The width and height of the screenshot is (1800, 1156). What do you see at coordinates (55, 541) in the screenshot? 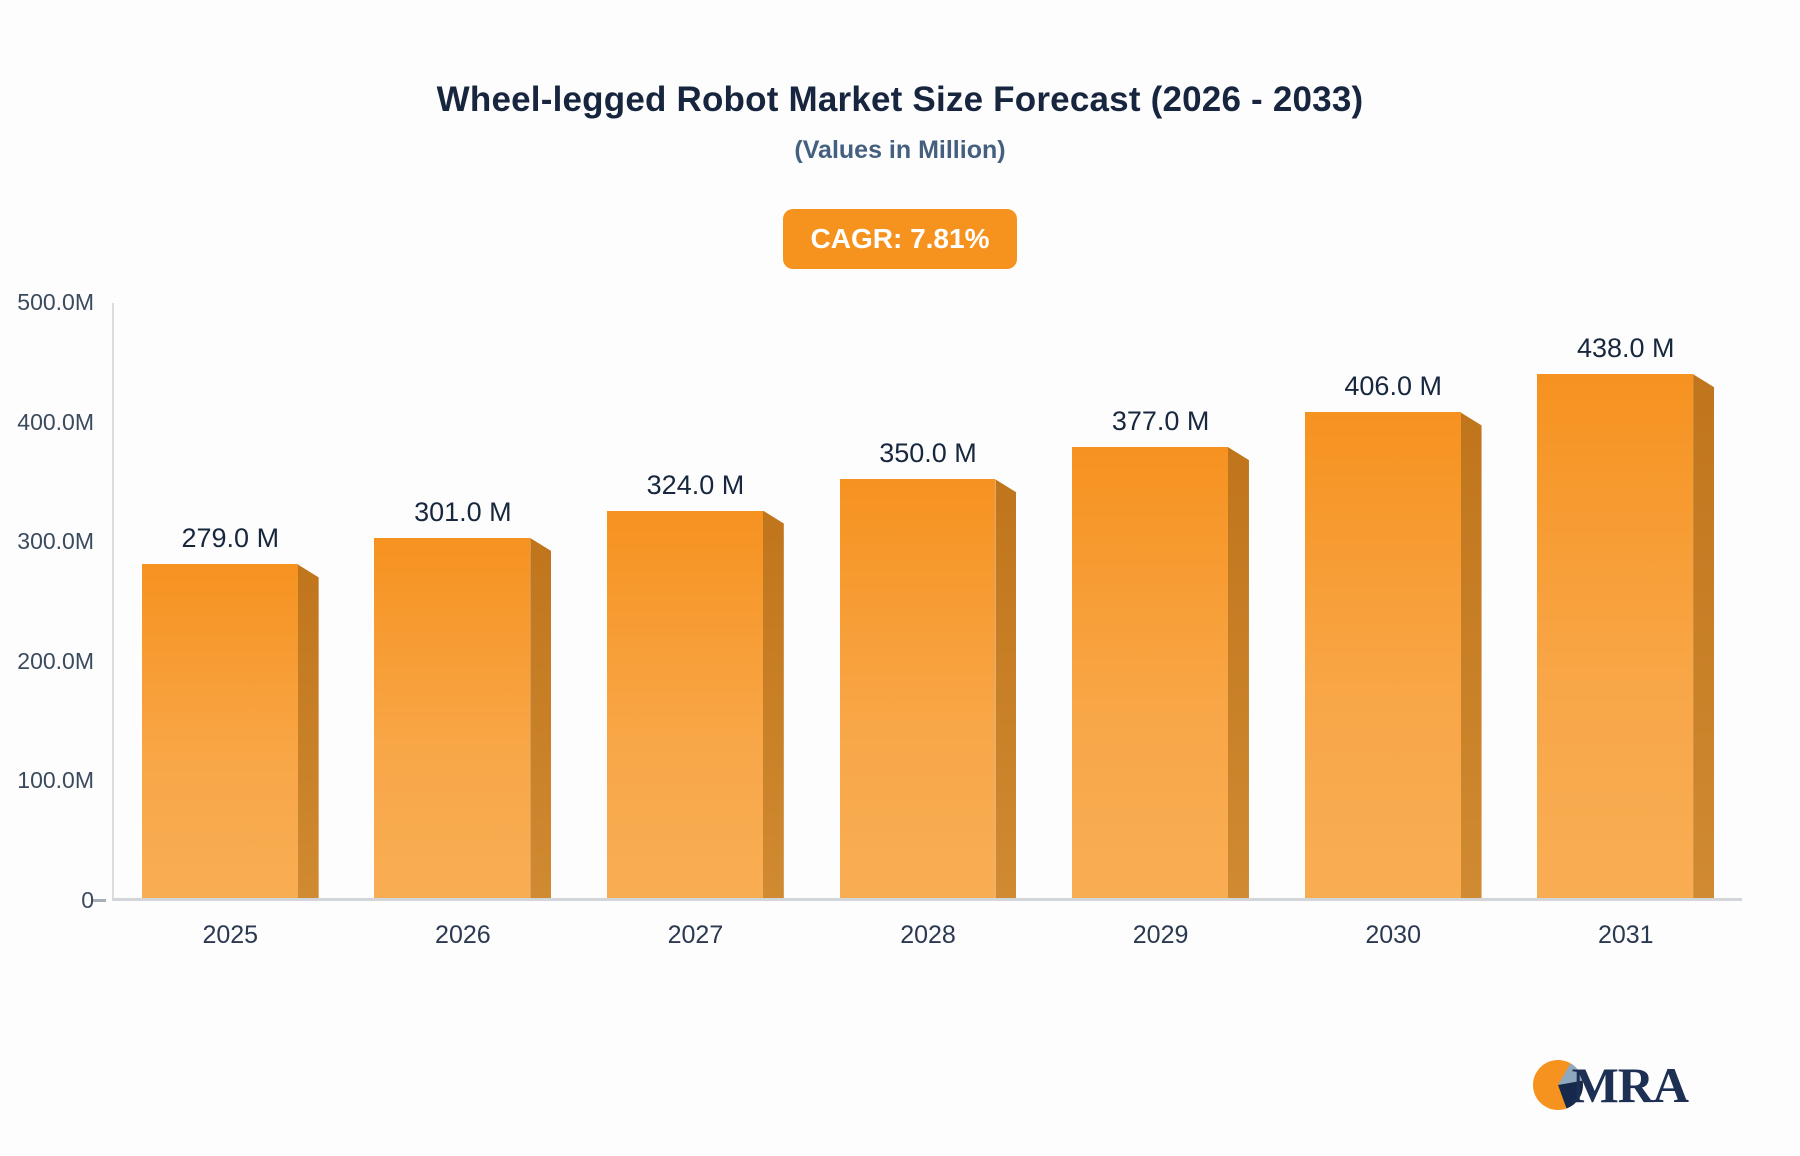
I see `y-axis-label: 300.0M` at bounding box center [55, 541].